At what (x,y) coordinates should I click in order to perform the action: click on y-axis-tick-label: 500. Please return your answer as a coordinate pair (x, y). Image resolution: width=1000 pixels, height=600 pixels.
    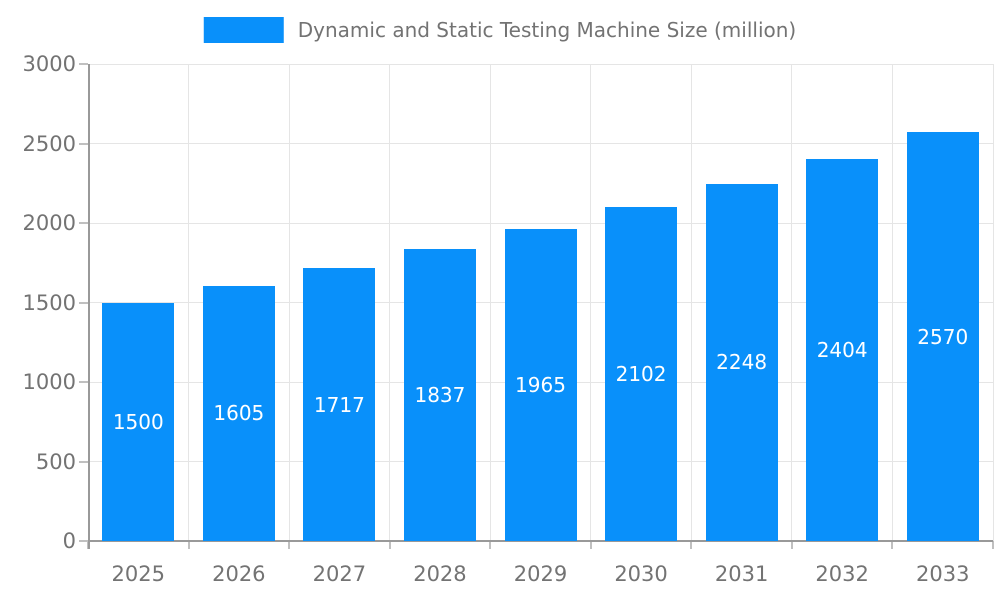
    Looking at the image, I should click on (55, 461).